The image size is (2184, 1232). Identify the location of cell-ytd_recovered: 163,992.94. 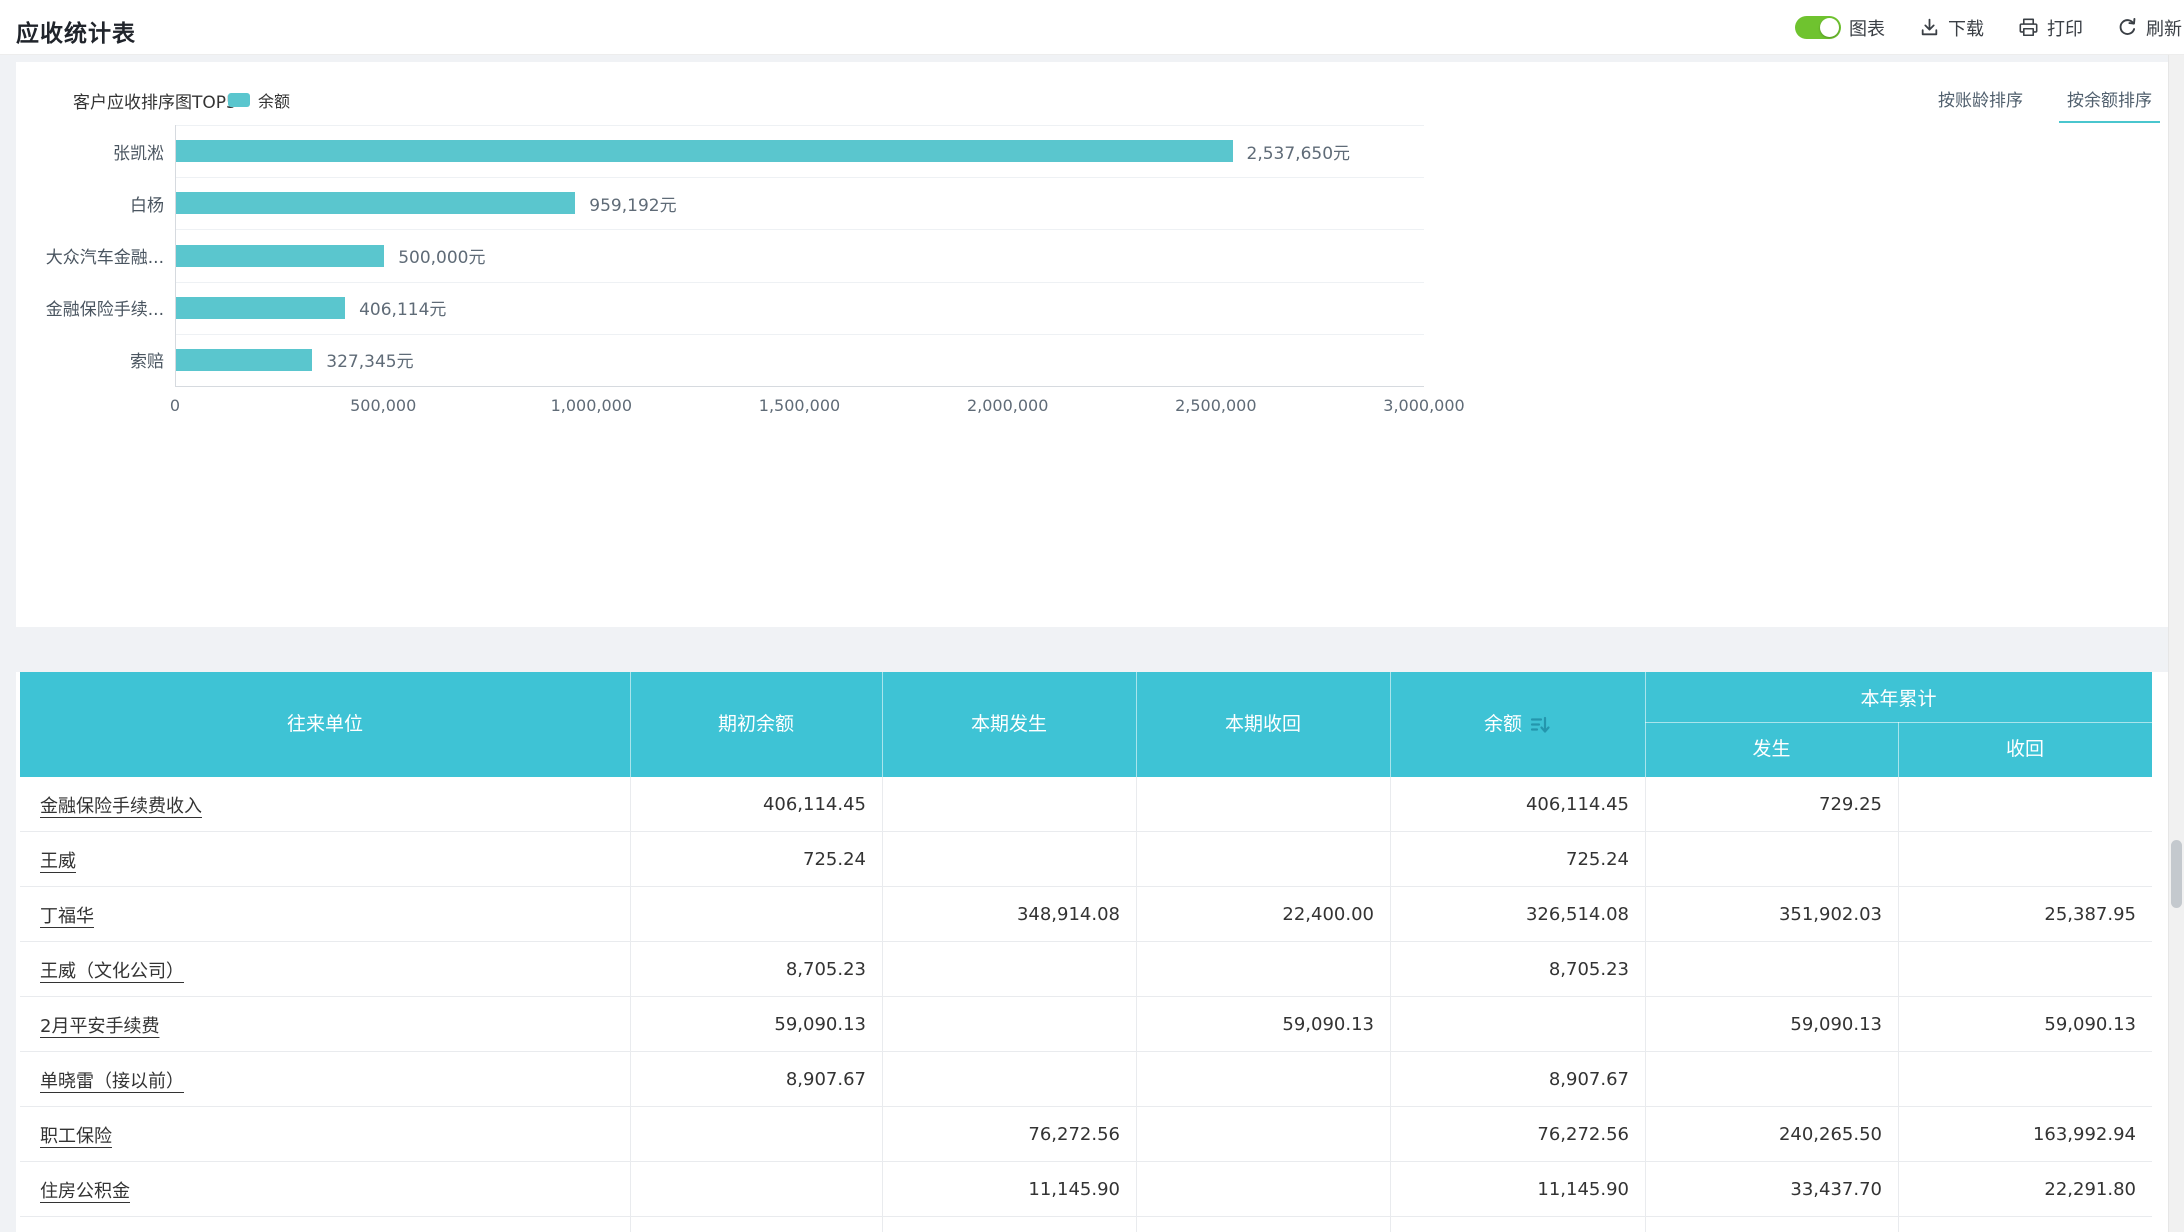
(2025, 1134).